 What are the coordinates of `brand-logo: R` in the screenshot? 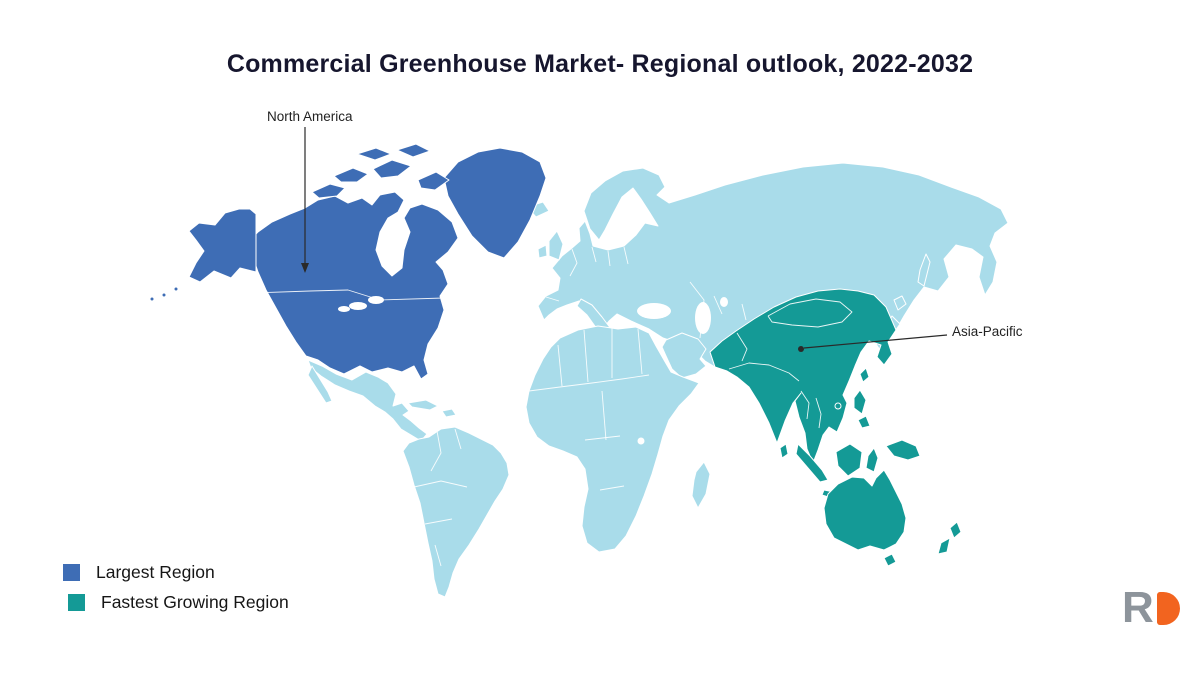 It's located at (1151, 608).